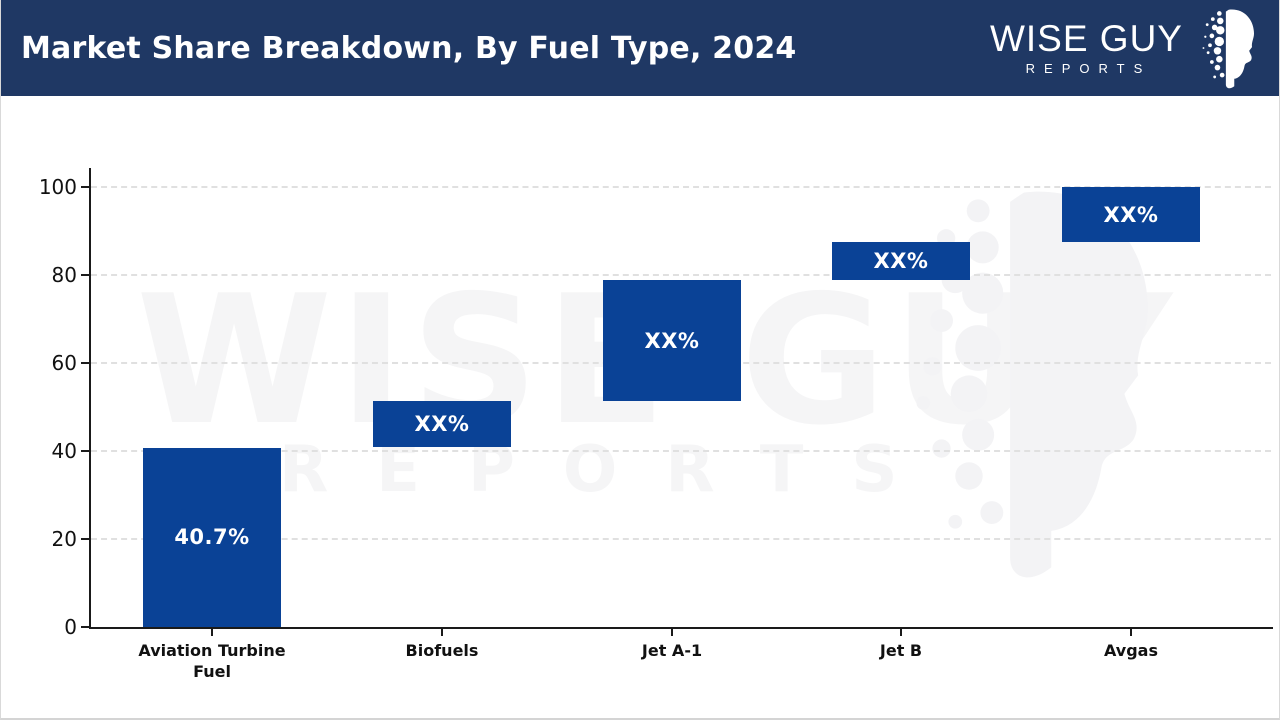  What do you see at coordinates (1030, 384) in the screenshot?
I see `watermark-face-icon` at bounding box center [1030, 384].